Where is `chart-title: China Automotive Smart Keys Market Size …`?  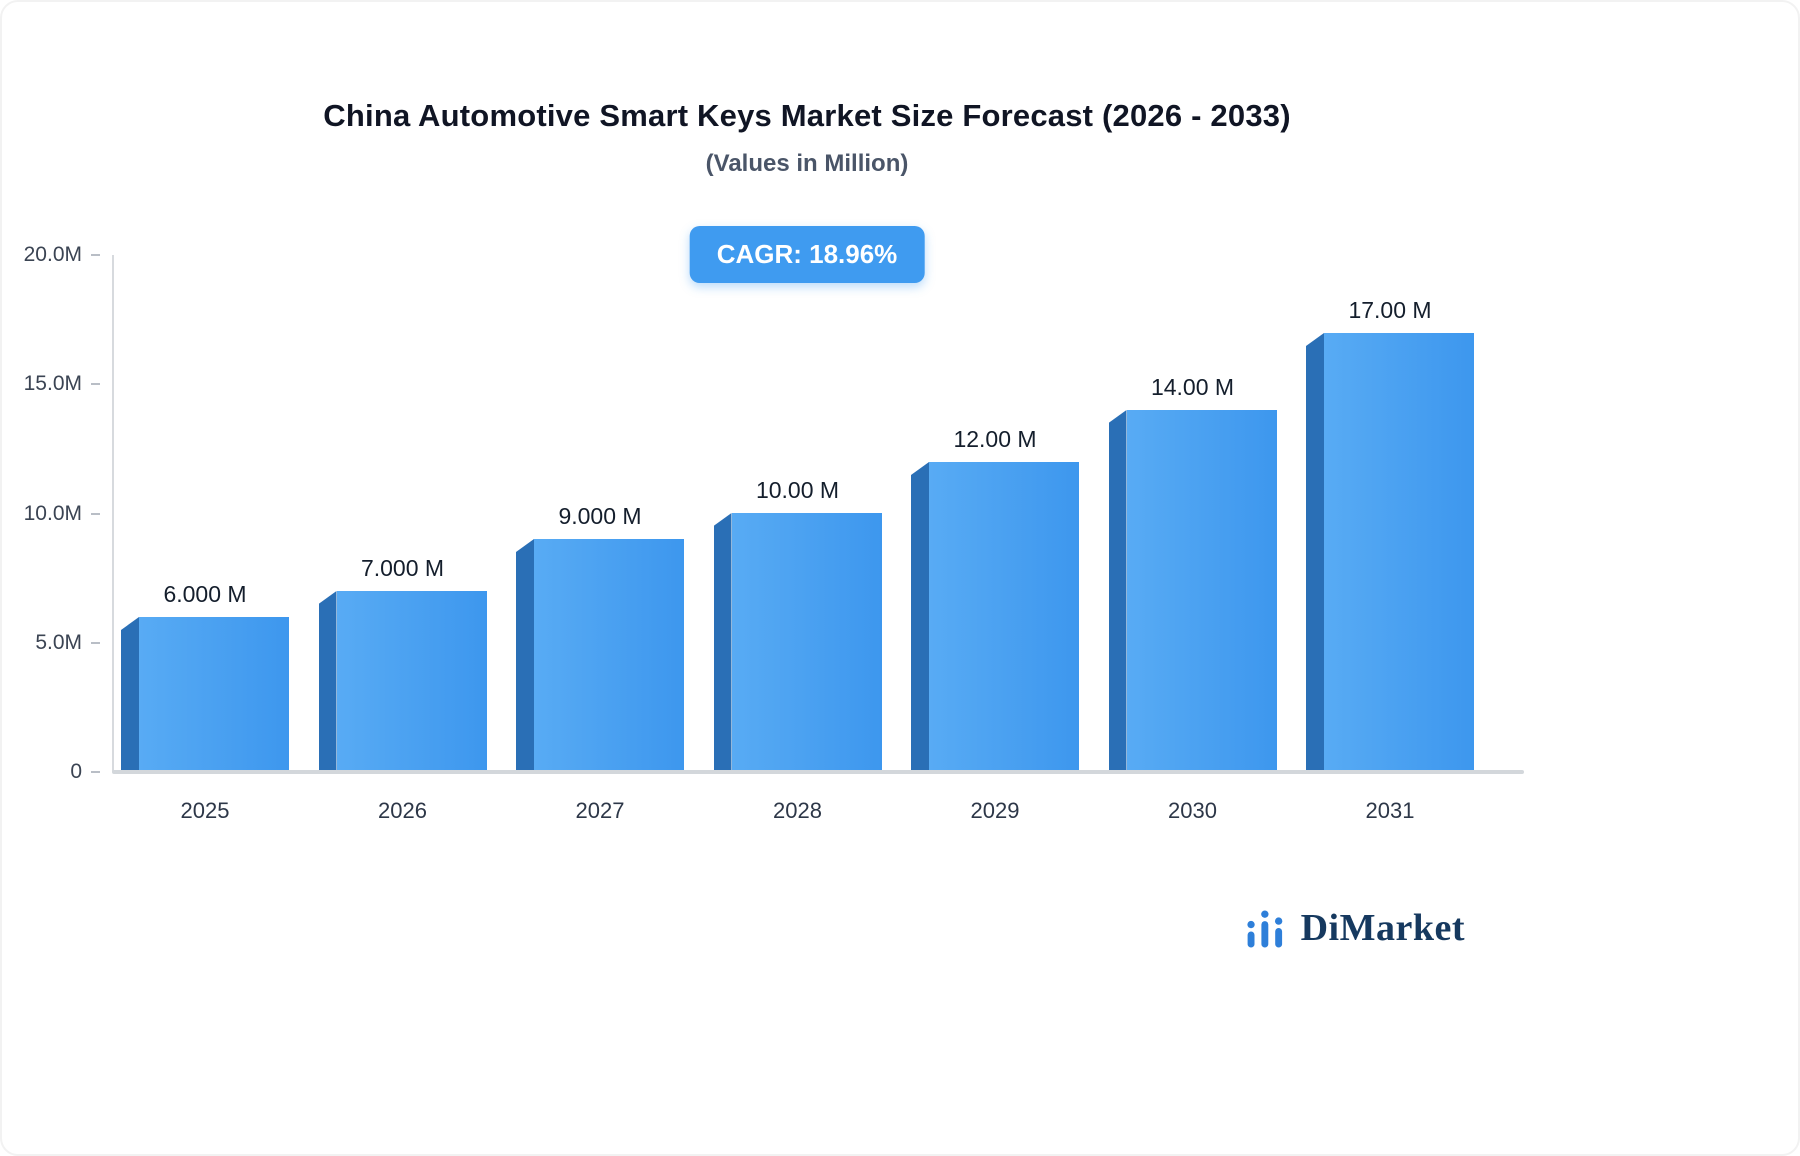 chart-title: China Automotive Smart Keys Market Size … is located at coordinates (807, 115).